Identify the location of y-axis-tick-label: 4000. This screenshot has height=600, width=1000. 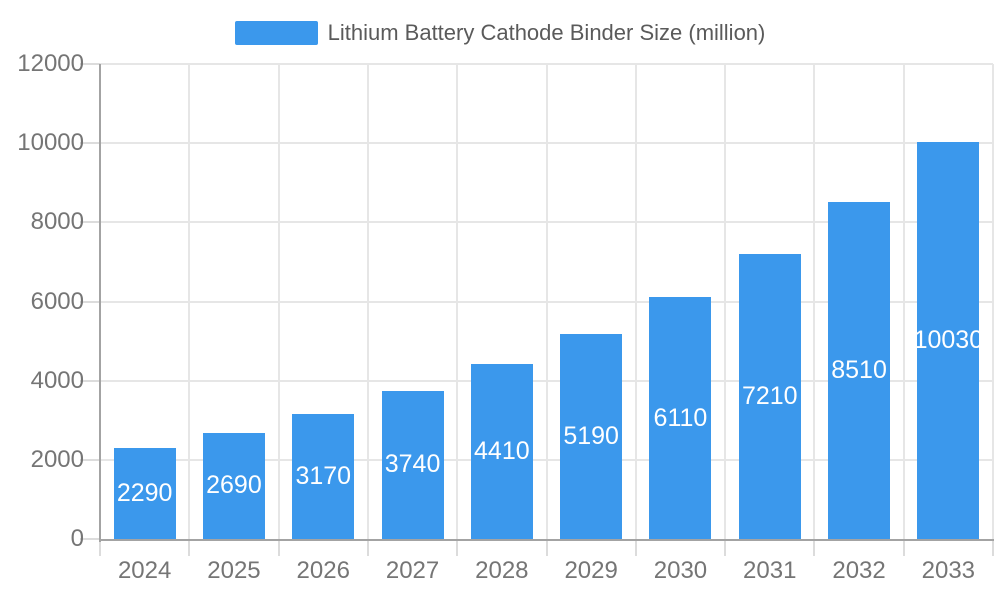
(57, 380).